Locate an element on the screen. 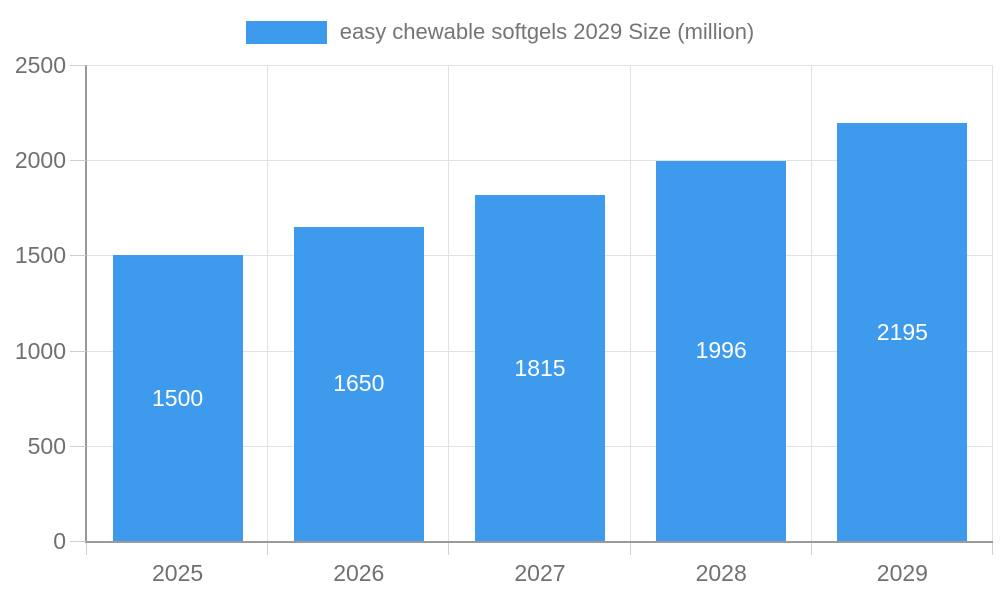 The height and width of the screenshot is (600, 1000). bar-value-label: 2195 is located at coordinates (902, 331).